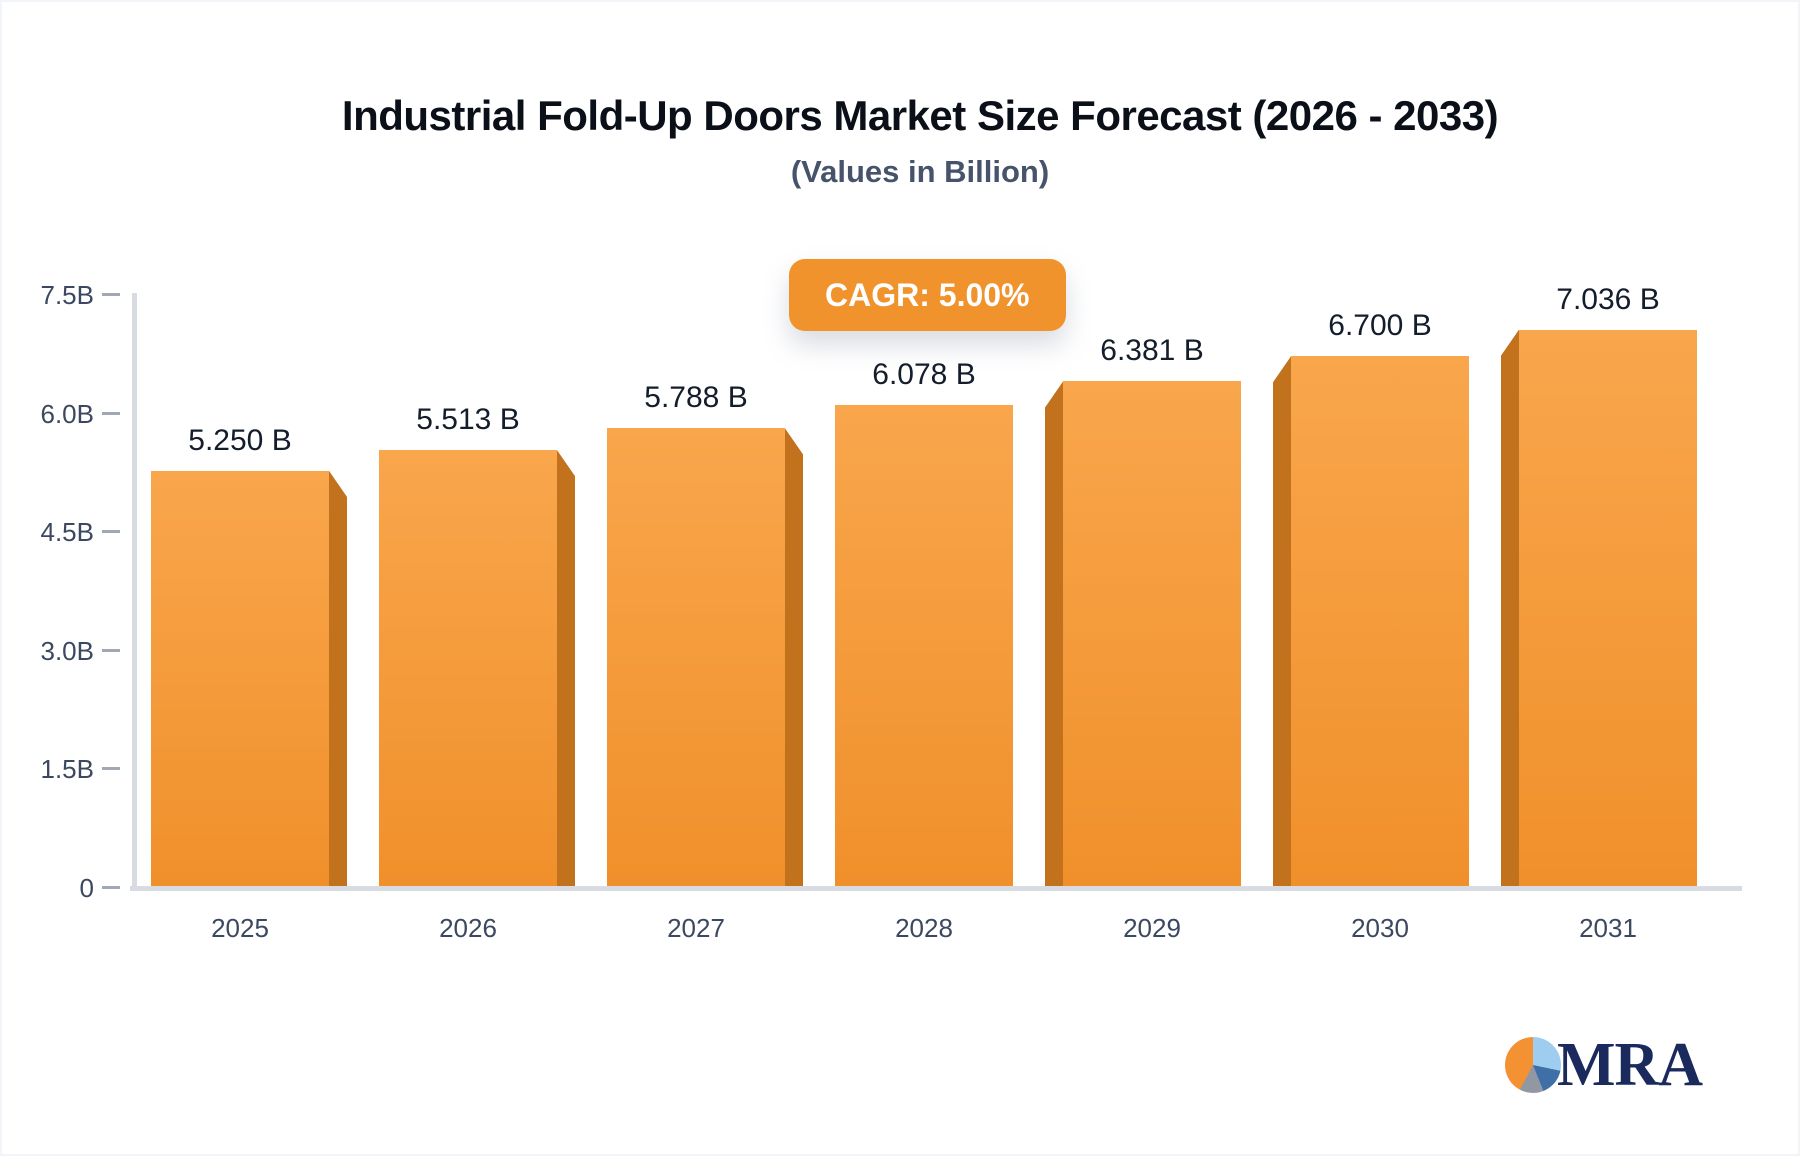 Image resolution: width=1800 pixels, height=1156 pixels. What do you see at coordinates (696, 398) in the screenshot?
I see `bar-value-label-2027: 5.788 B` at bounding box center [696, 398].